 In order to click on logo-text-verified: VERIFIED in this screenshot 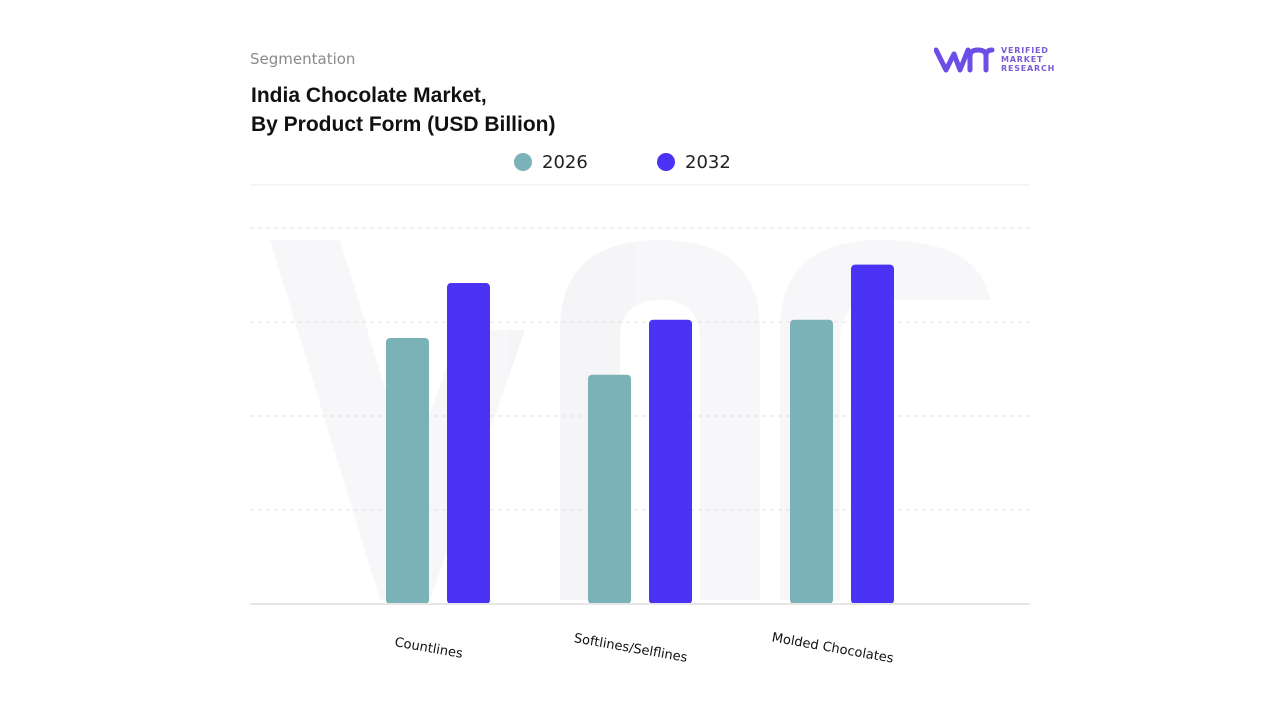, I will do `click(1025, 50)`.